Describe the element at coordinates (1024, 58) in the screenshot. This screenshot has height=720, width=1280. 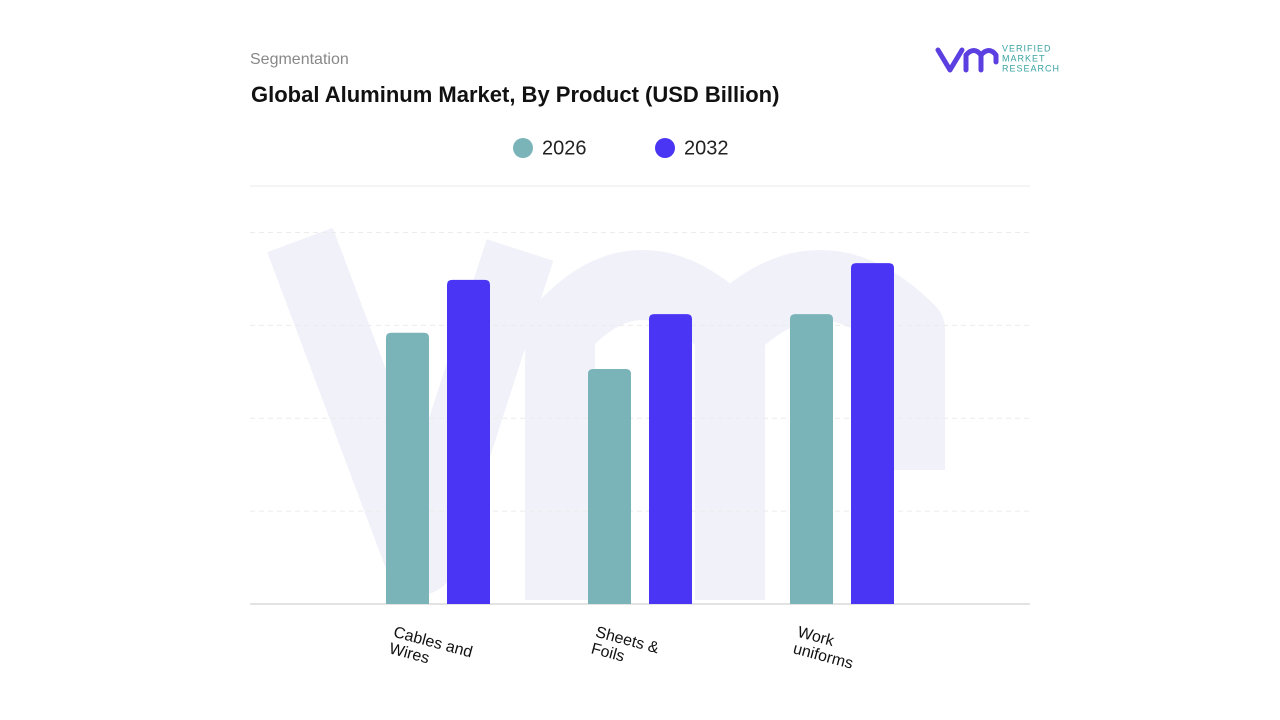
I see `brand-text: MARKET` at that location.